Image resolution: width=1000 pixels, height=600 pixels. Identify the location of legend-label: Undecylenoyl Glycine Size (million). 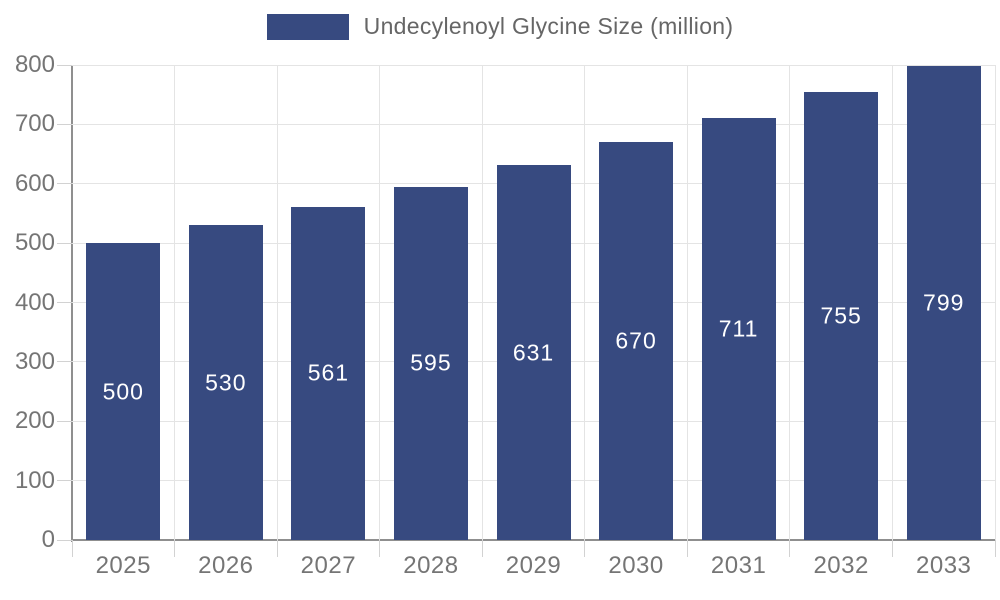
(548, 26).